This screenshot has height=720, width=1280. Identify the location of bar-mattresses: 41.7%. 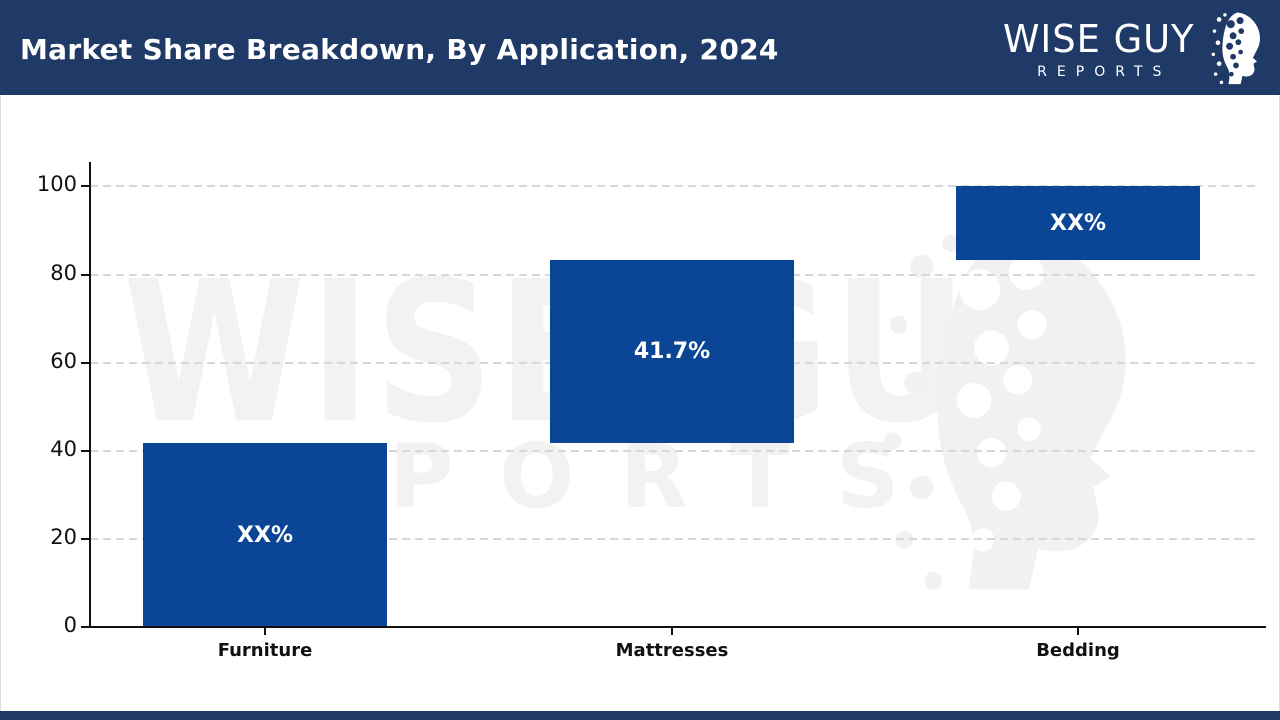
(672, 351).